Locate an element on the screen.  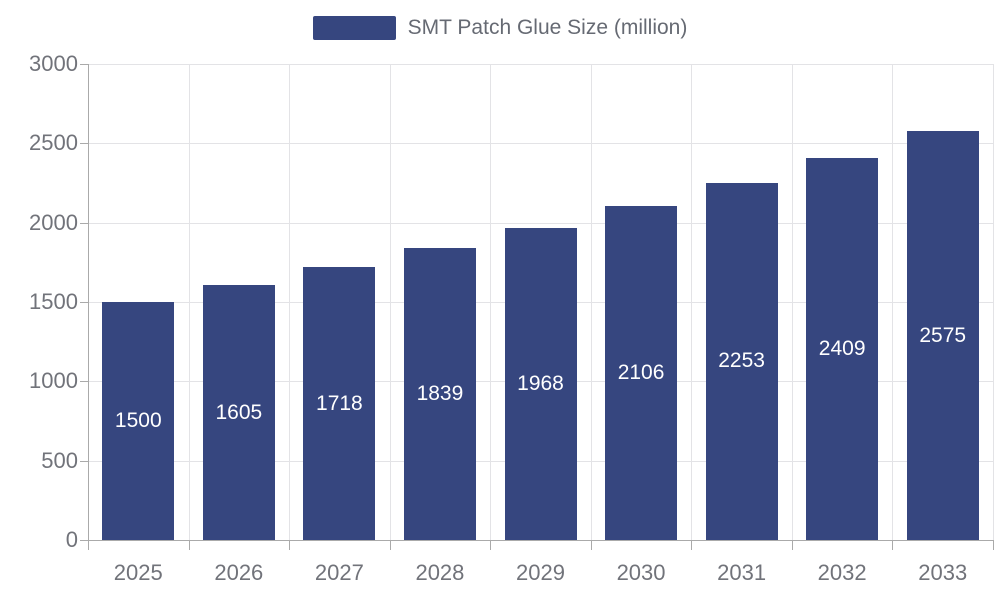
y-axis-line is located at coordinates (88, 302).